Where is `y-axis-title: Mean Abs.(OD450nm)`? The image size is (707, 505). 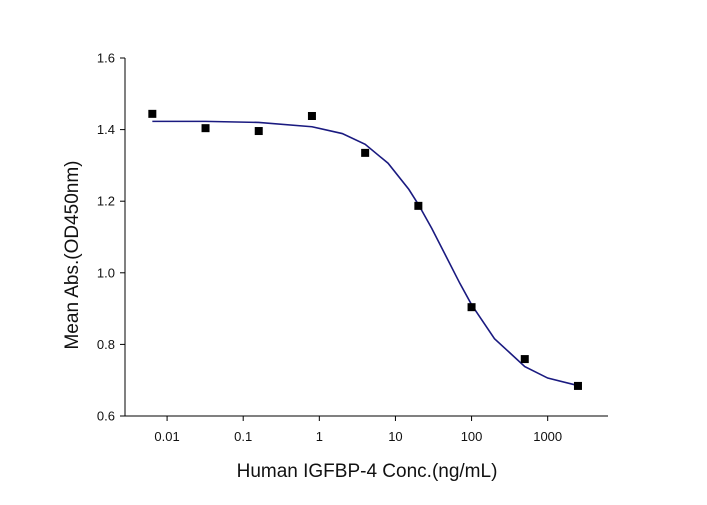
y-axis-title: Mean Abs.(OD450nm) is located at coordinates (72, 254).